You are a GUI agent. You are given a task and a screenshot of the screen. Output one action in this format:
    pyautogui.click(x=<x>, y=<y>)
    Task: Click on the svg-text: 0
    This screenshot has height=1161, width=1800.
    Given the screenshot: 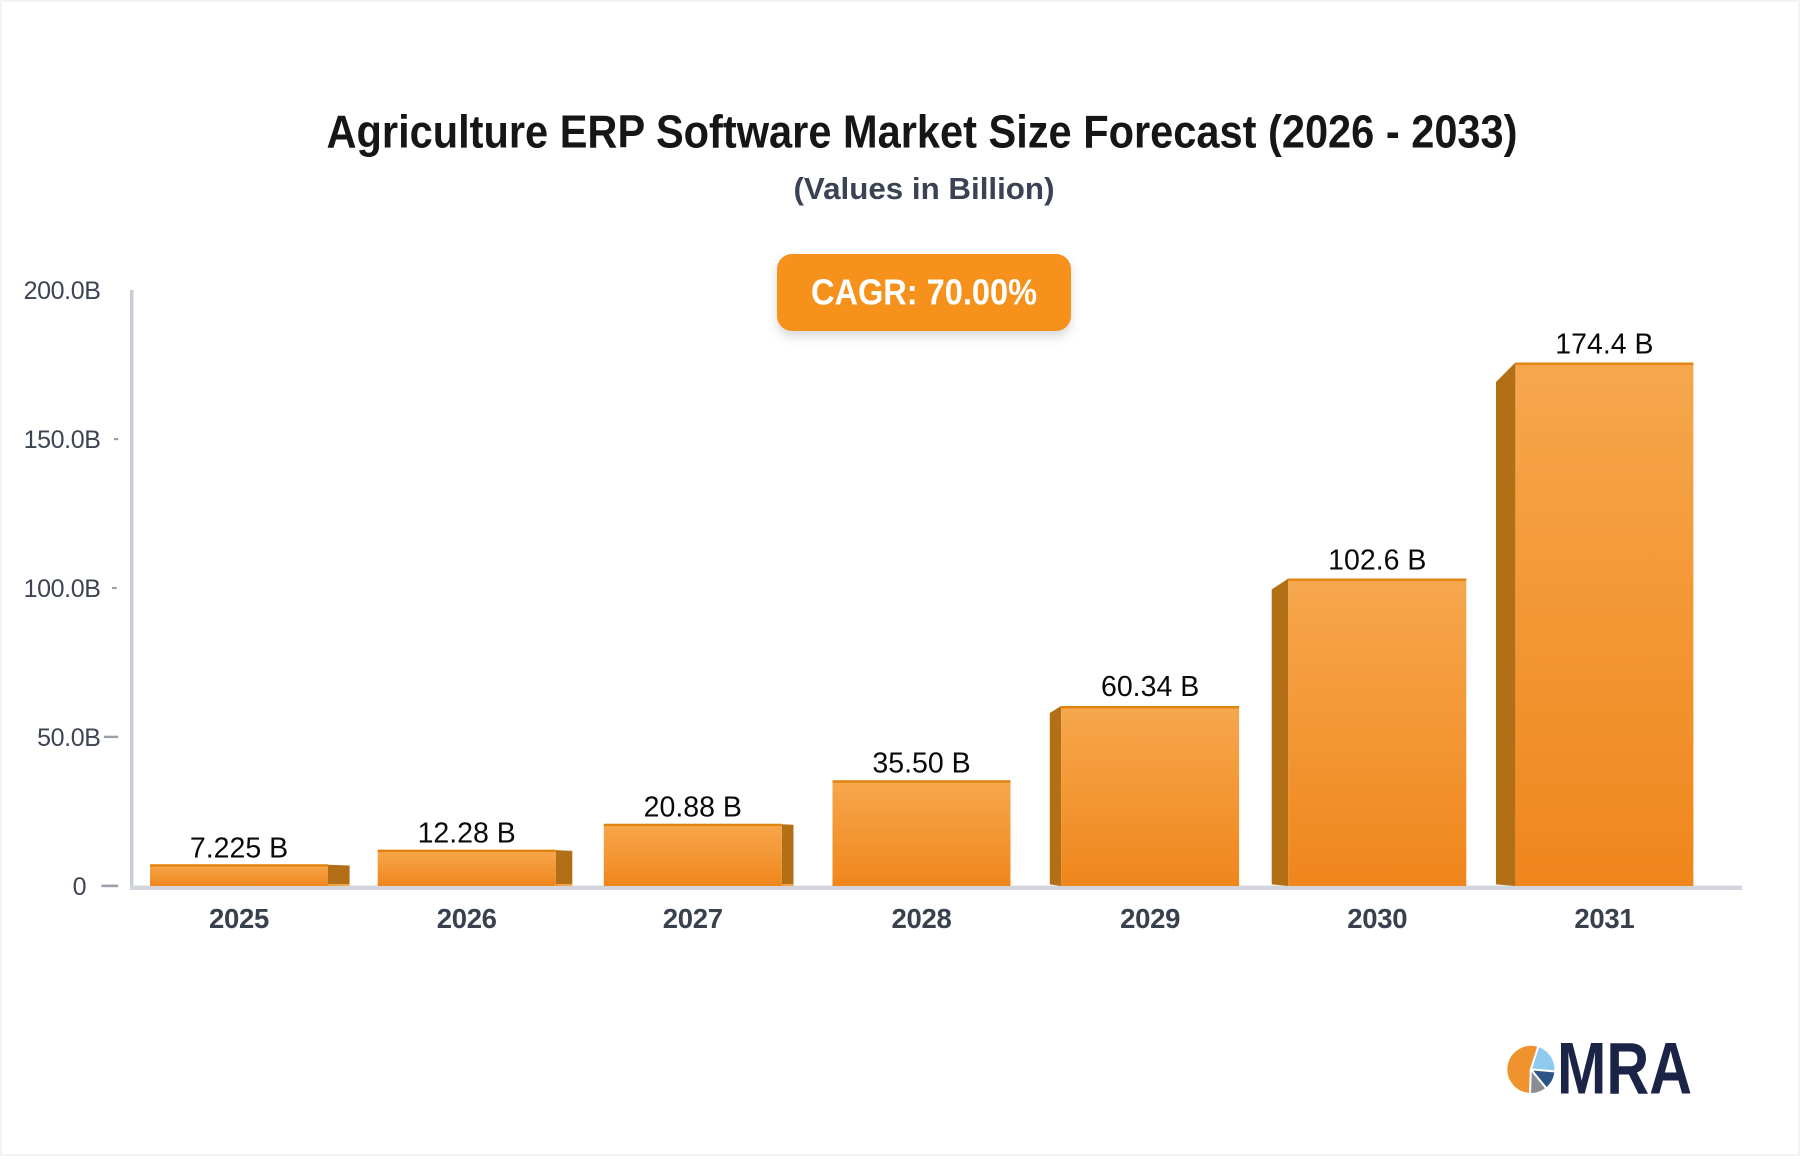 What is the action you would take?
    pyautogui.click(x=80, y=887)
    